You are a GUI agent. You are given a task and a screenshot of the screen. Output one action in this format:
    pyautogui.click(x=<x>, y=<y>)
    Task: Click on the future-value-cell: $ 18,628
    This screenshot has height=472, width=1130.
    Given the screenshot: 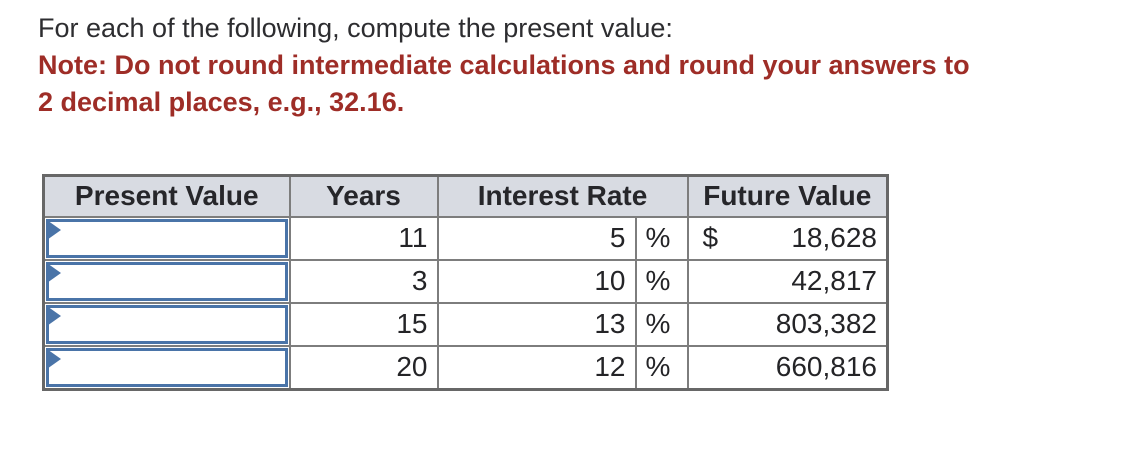 What is the action you would take?
    pyautogui.click(x=787, y=238)
    